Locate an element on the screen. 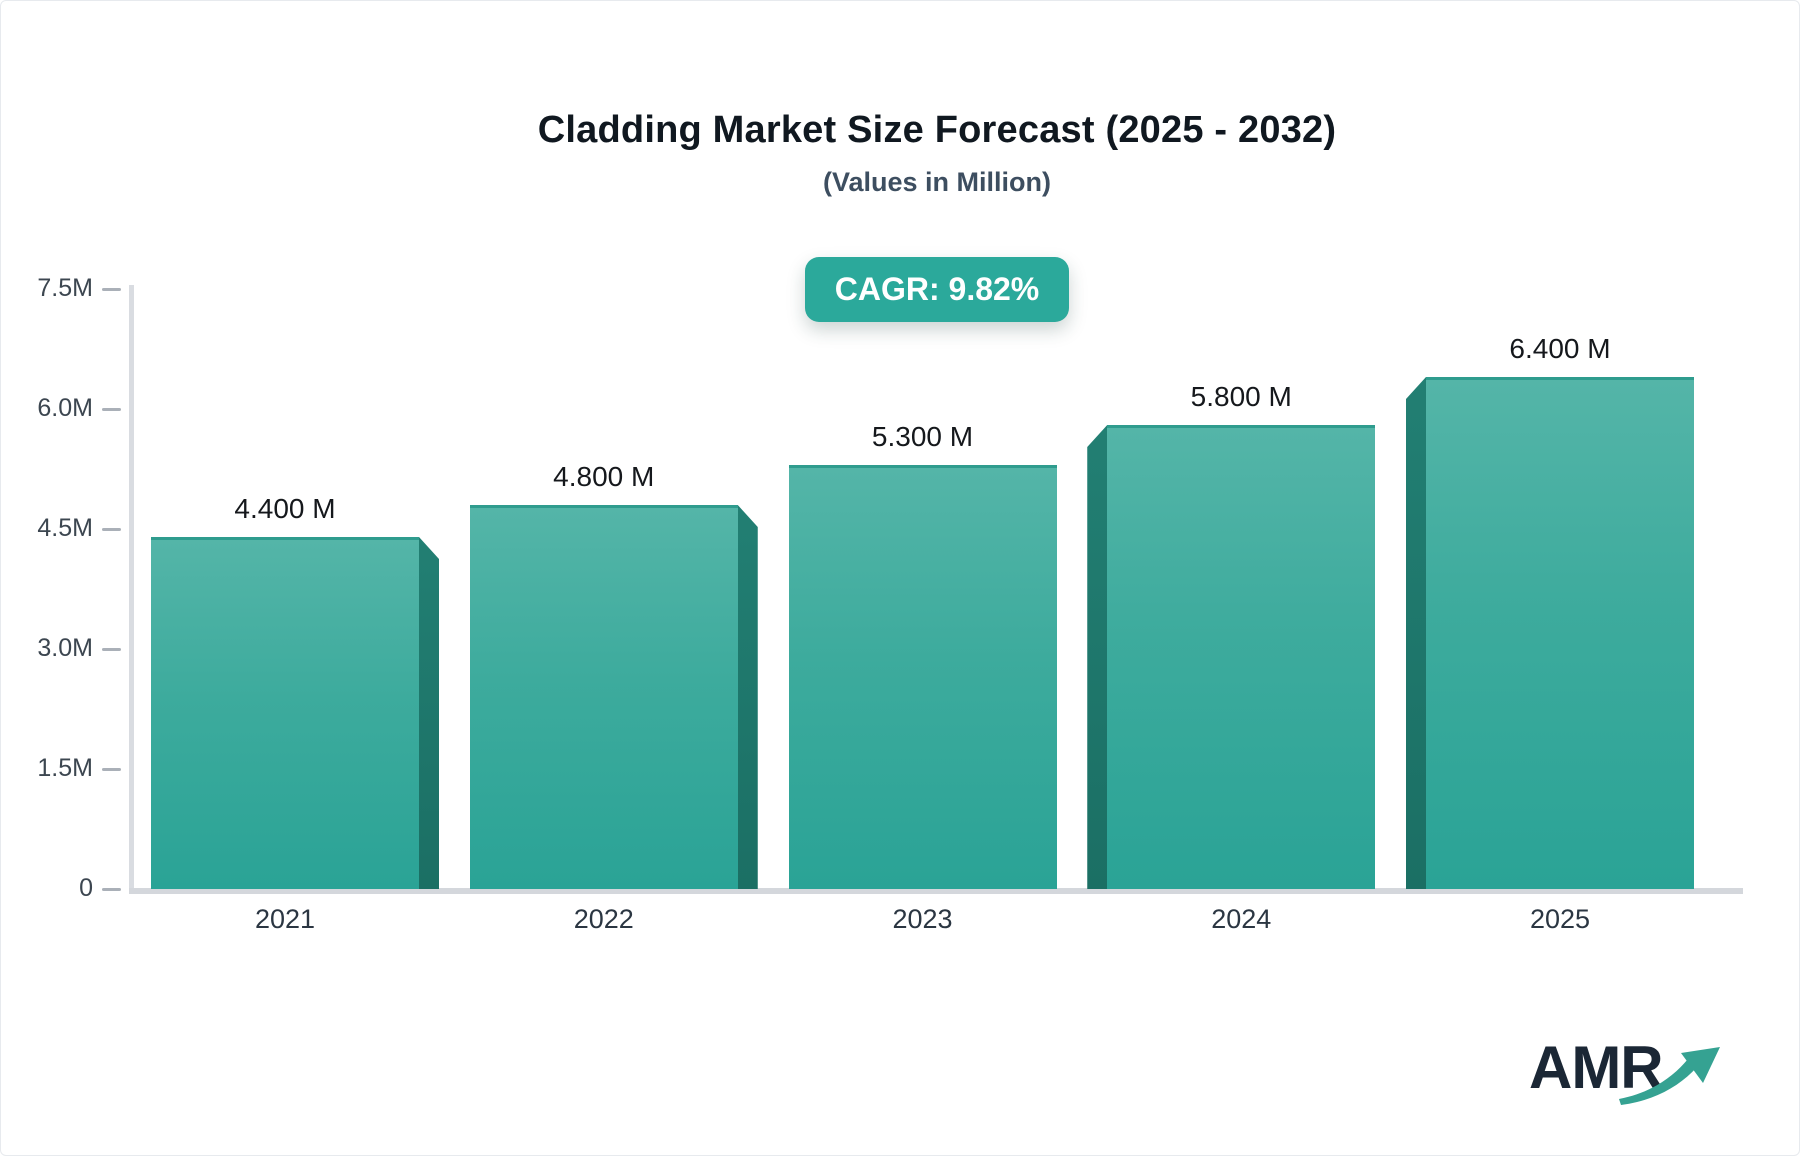  y-tick-label: 7.5M is located at coordinates (65, 288).